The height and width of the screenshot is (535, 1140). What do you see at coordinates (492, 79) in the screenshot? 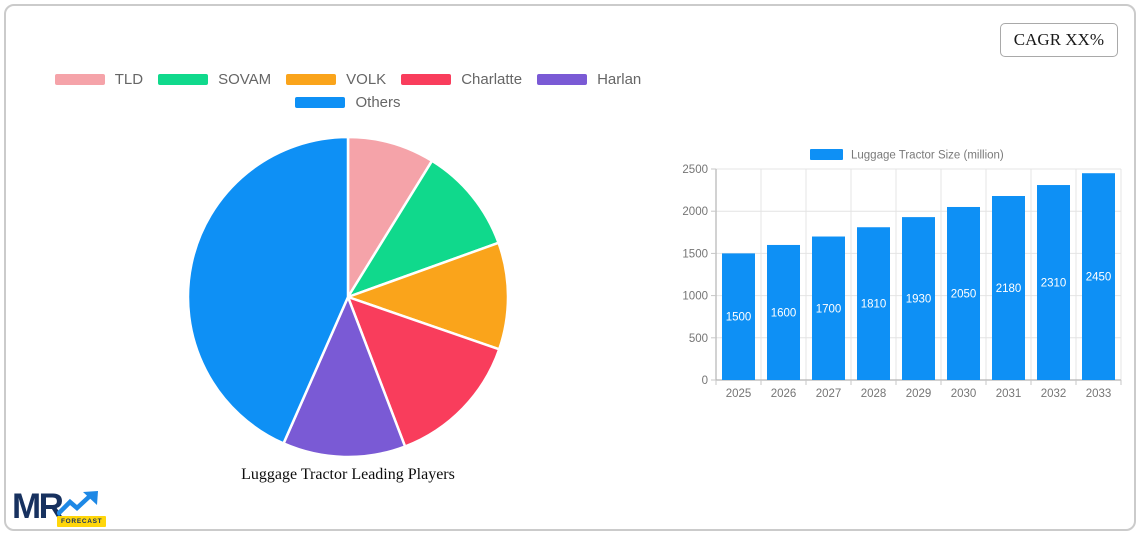
I see `legend-label: Charlatte` at bounding box center [492, 79].